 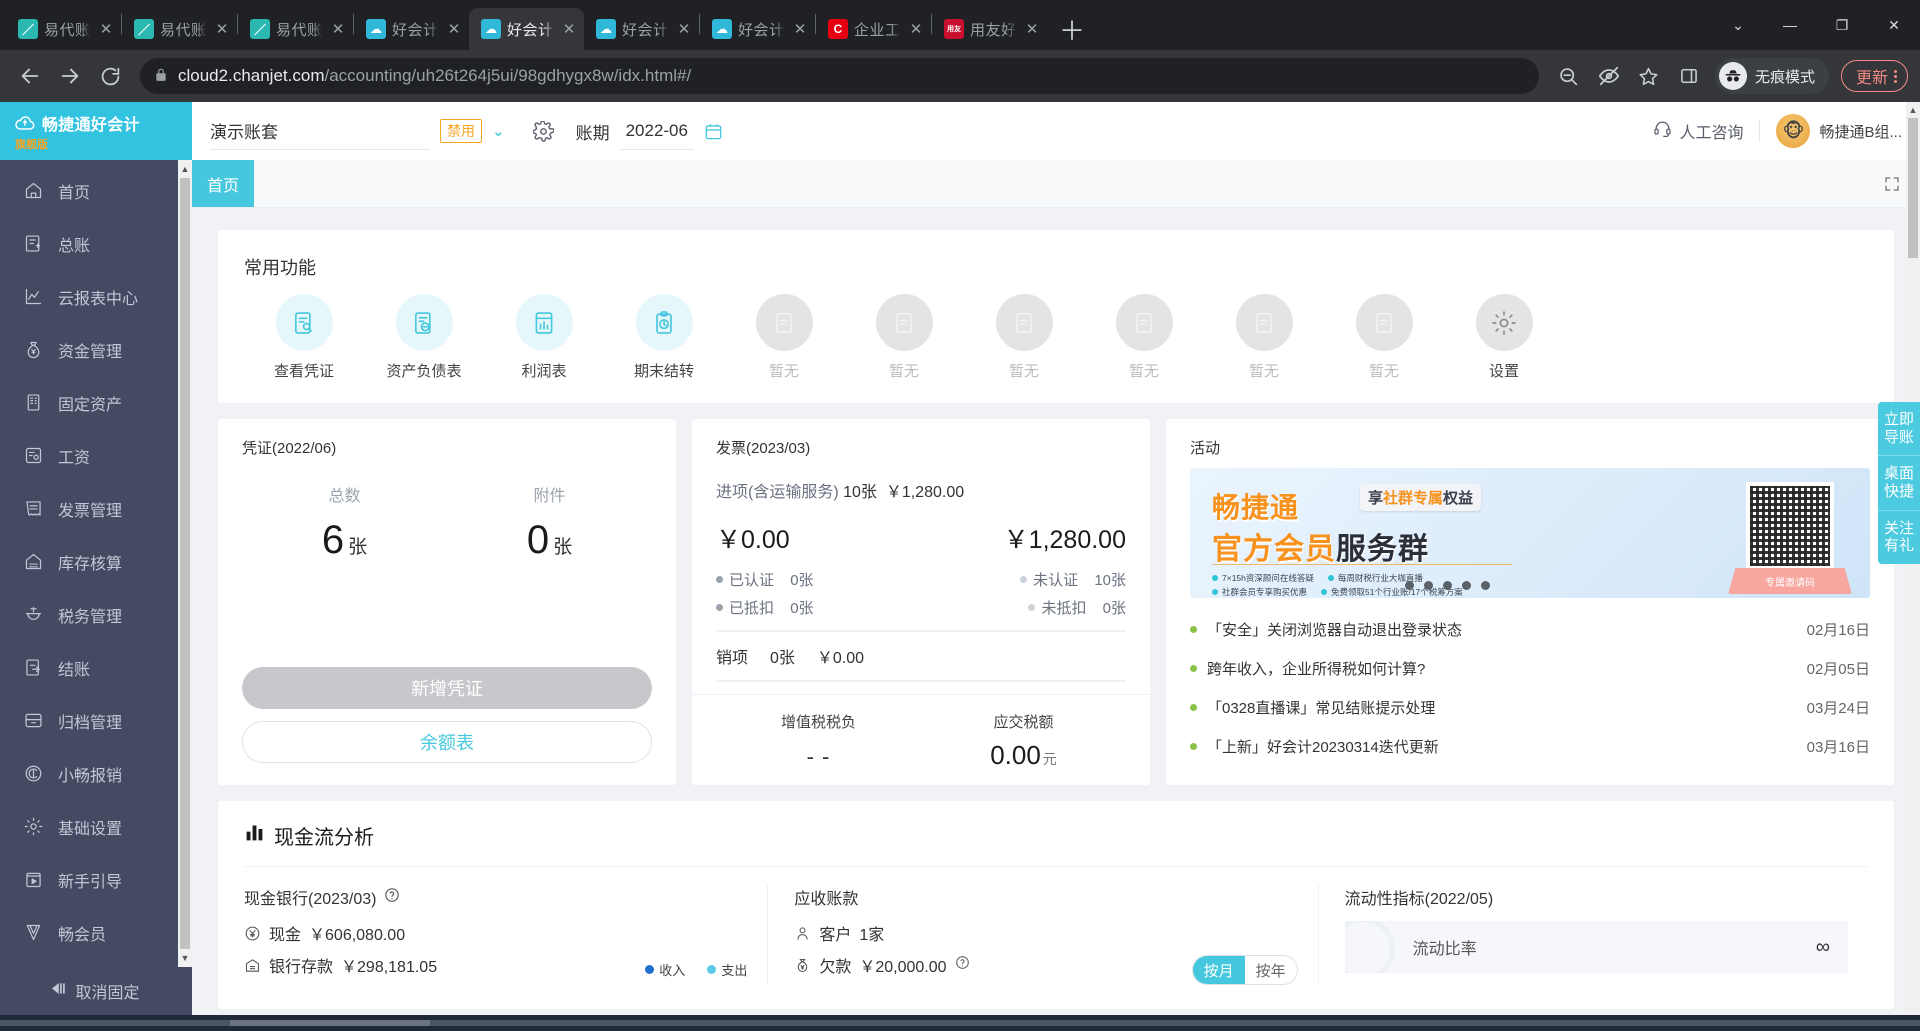 What do you see at coordinates (1895, 76) in the screenshot?
I see `chrome-menu-icon` at bounding box center [1895, 76].